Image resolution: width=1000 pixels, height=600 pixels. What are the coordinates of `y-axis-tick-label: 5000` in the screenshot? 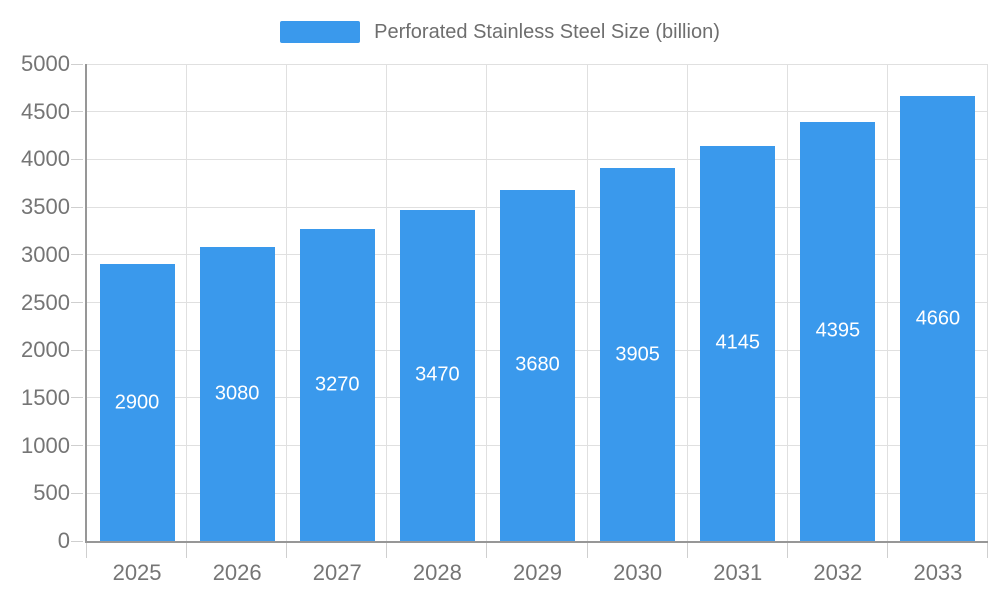 It's located at (45, 63).